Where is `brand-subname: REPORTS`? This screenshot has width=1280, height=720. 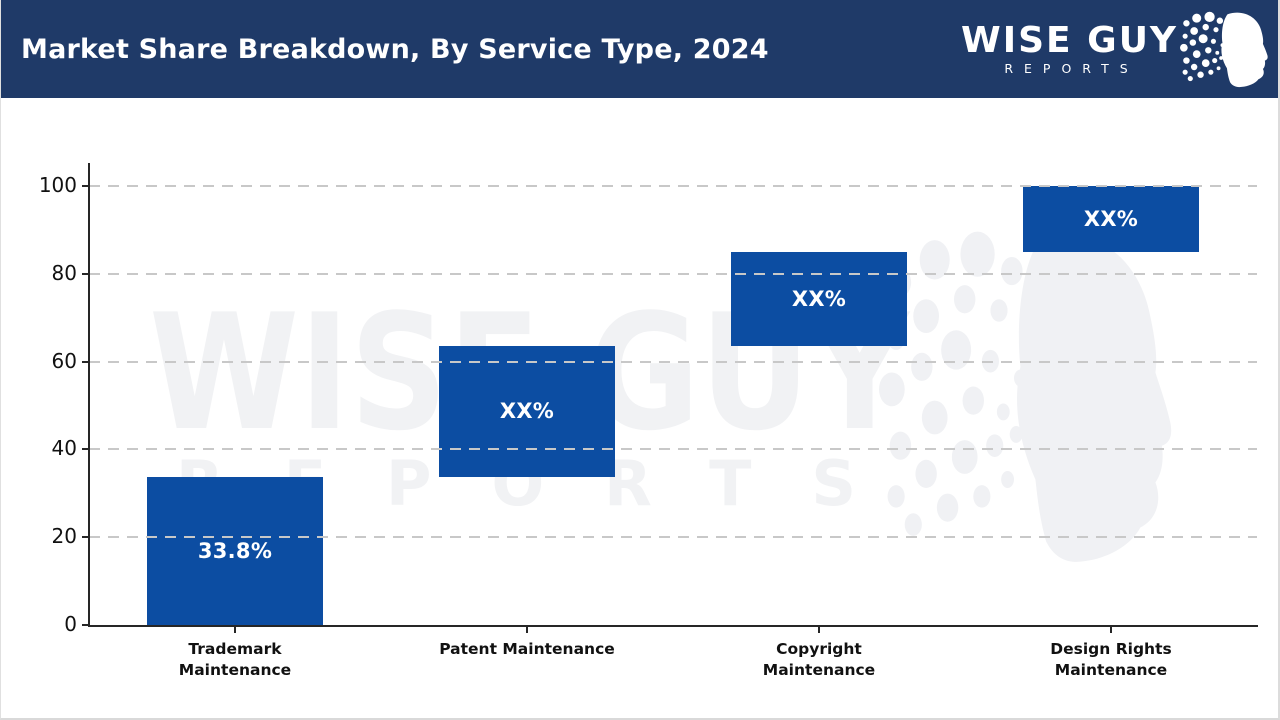
brand-subname: REPORTS is located at coordinates (1071, 68).